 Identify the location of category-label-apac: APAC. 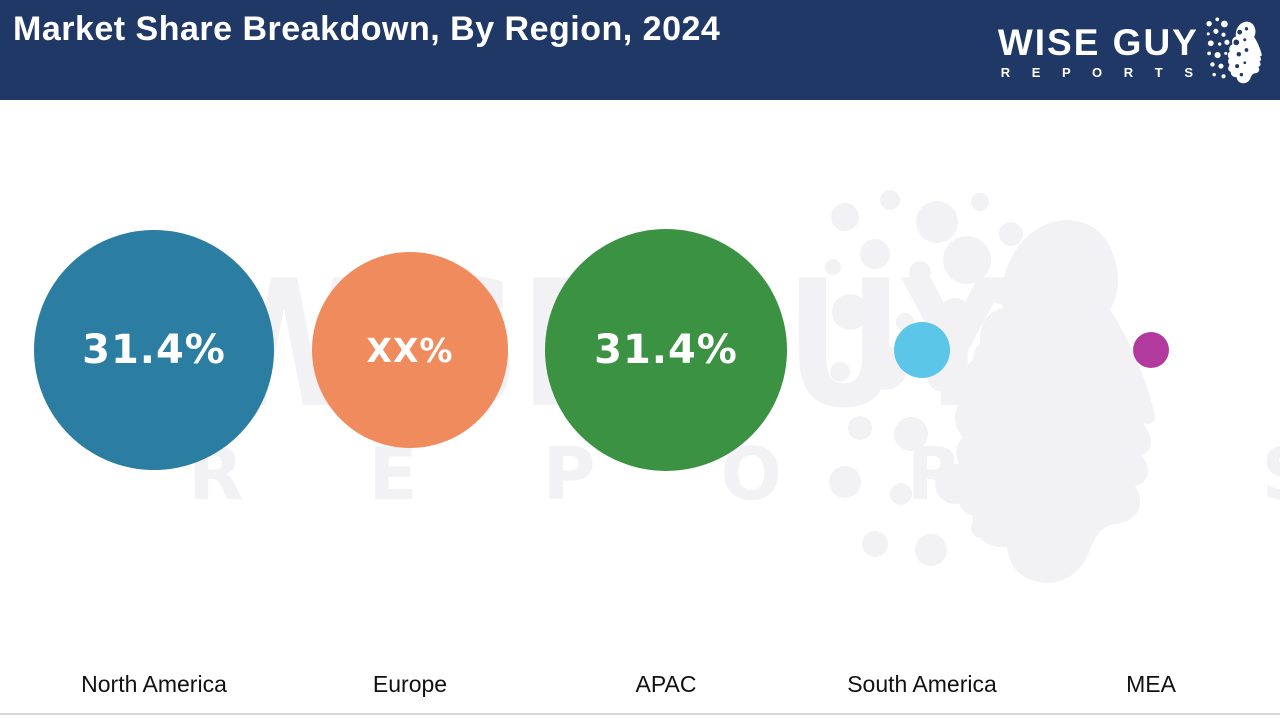
(666, 684).